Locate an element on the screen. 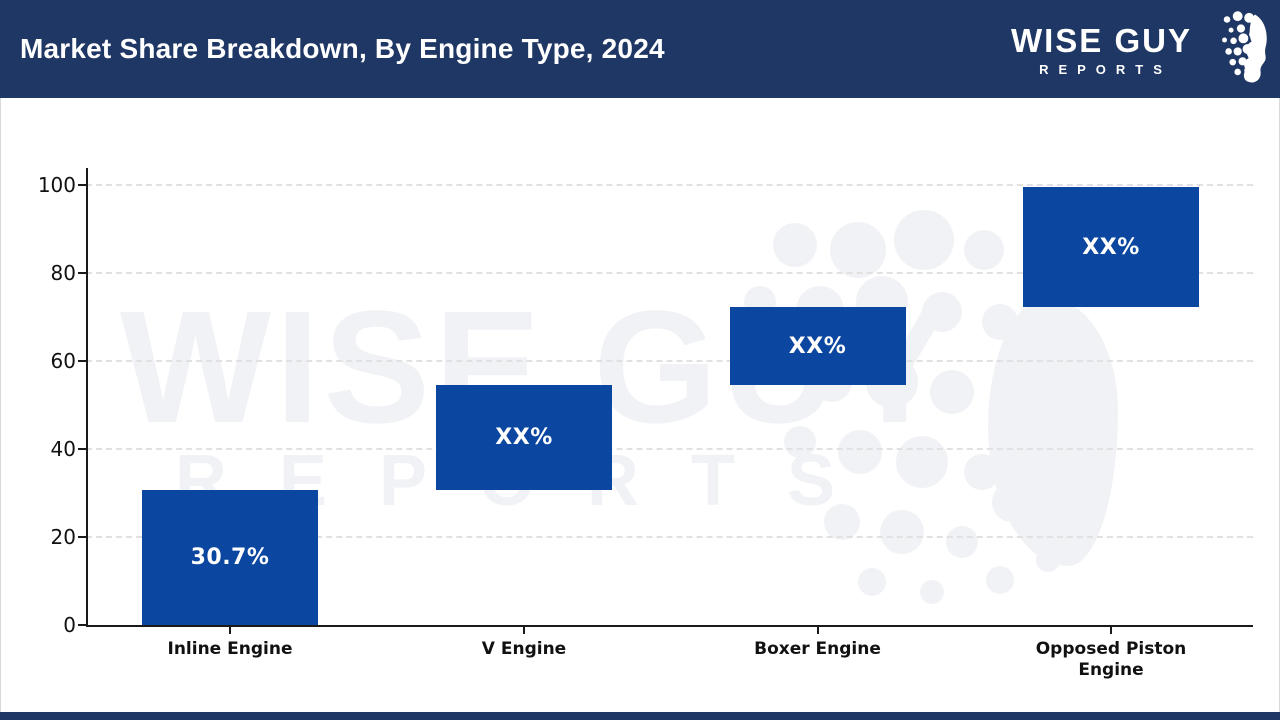 Image resolution: width=1280 pixels, height=720 pixels. y-tick-label-0: 0 is located at coordinates (69, 625).